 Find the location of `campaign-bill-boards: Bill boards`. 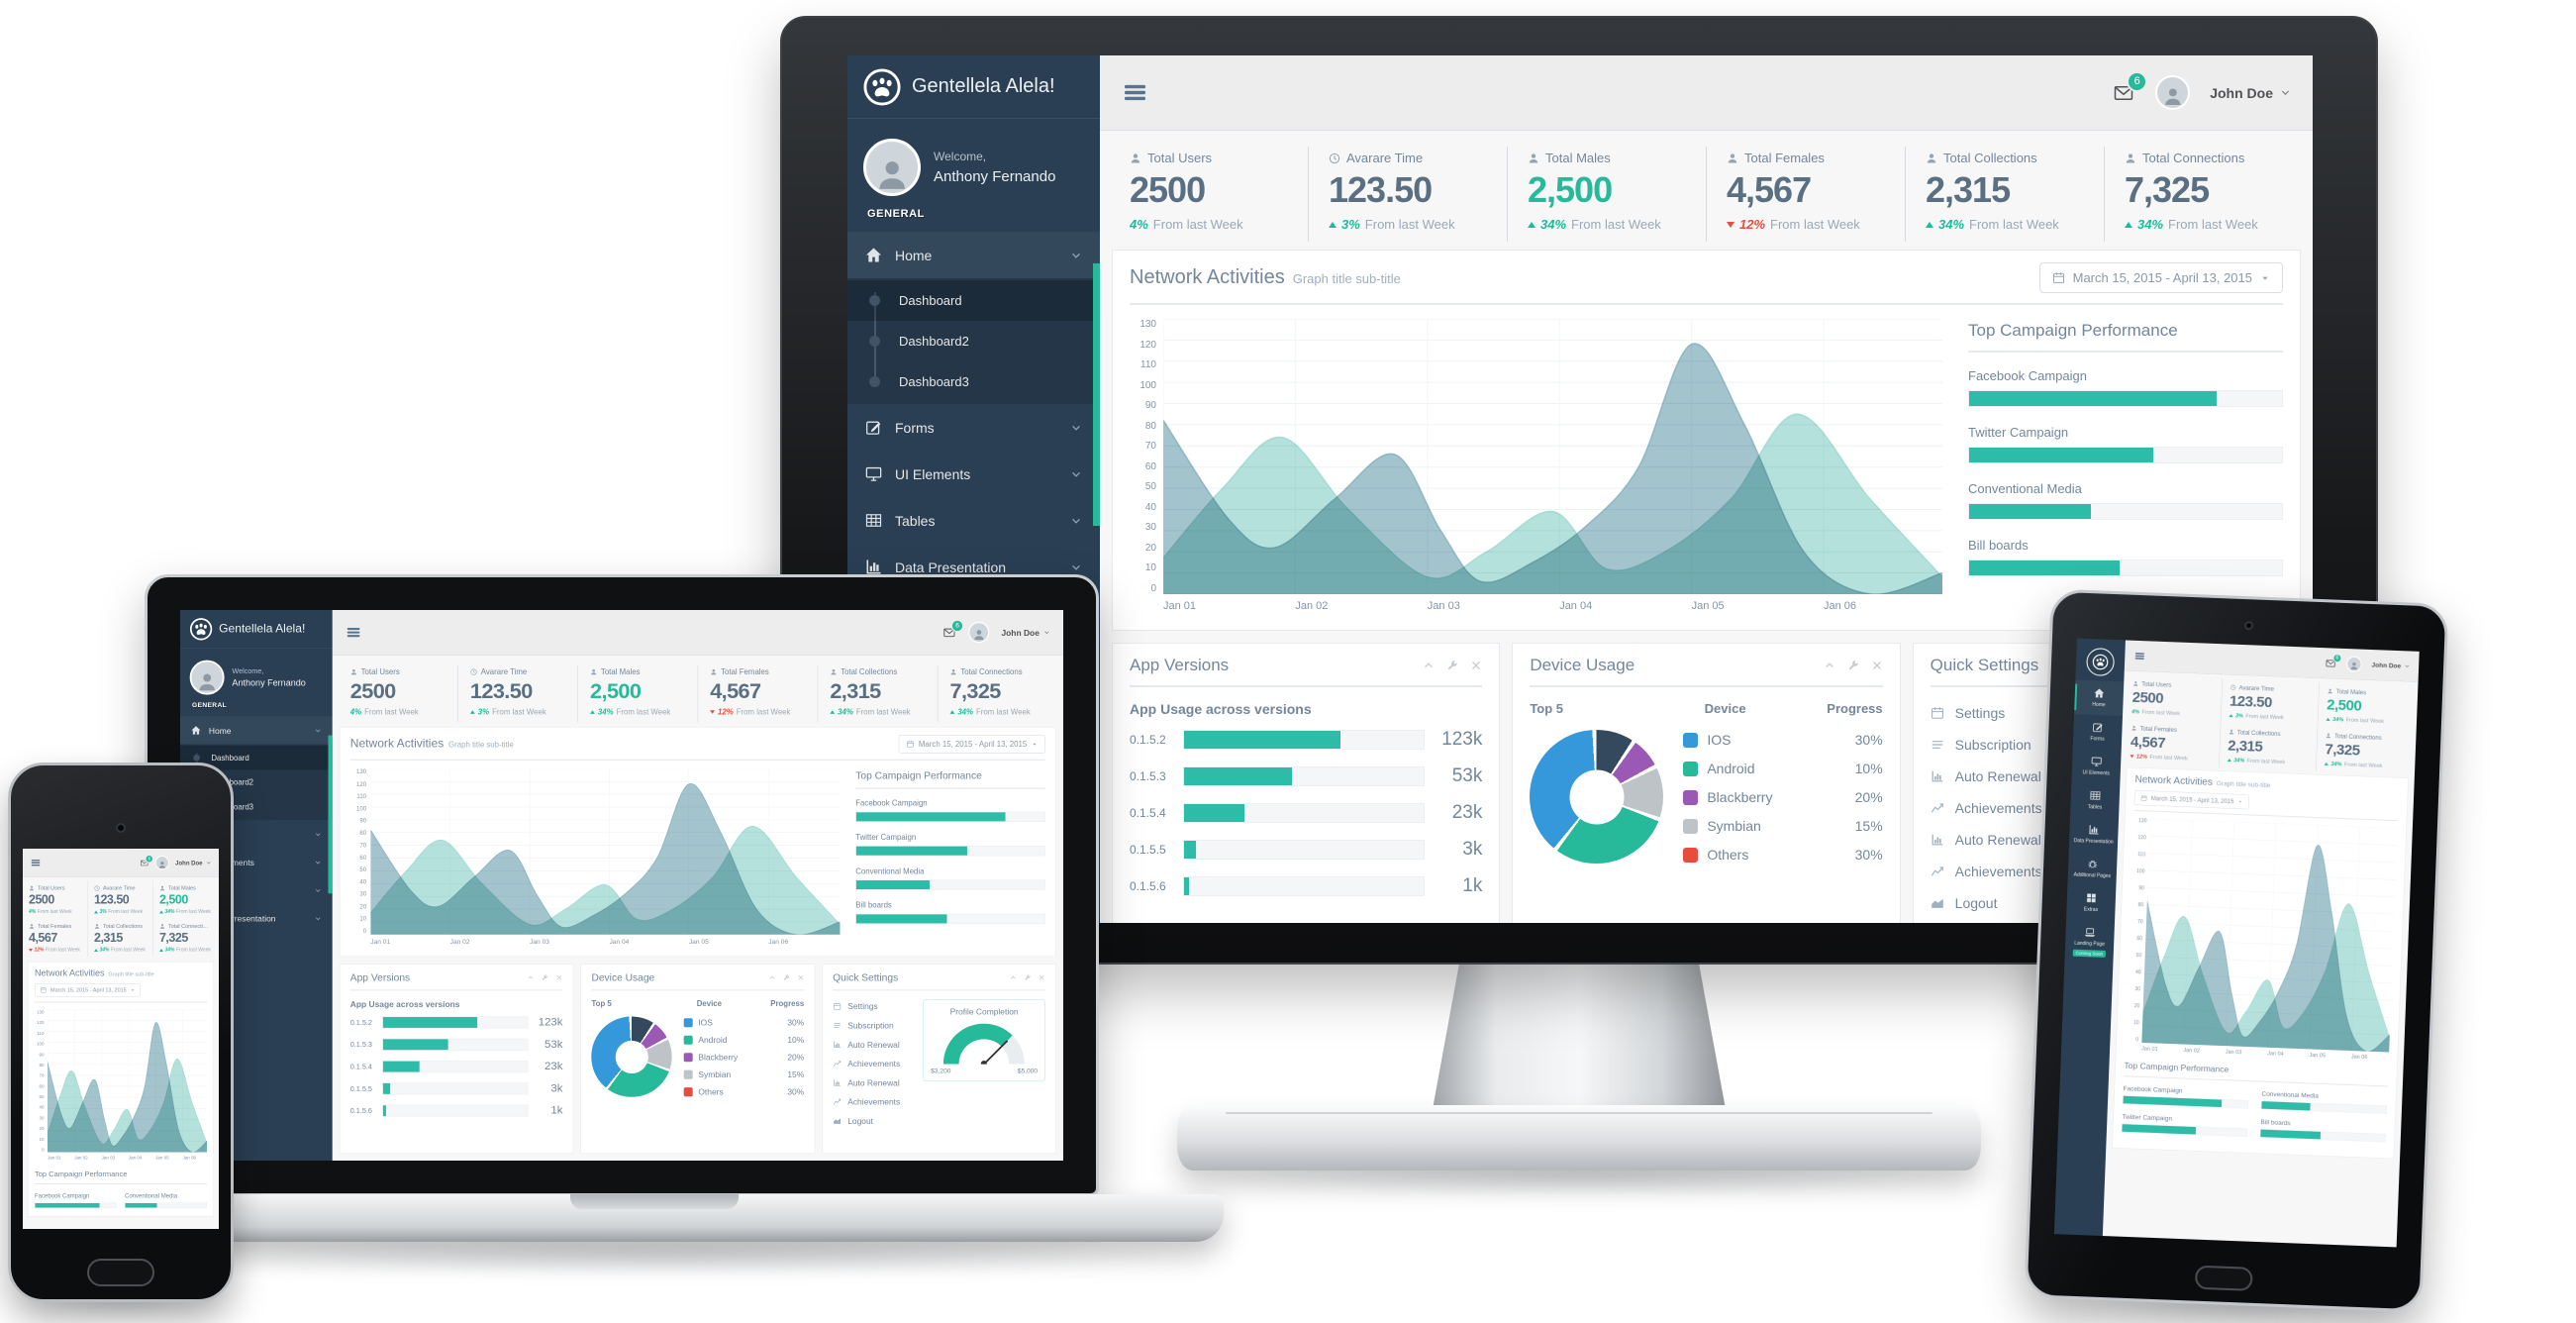

campaign-bill-boards: Bill boards is located at coordinates (2125, 557).